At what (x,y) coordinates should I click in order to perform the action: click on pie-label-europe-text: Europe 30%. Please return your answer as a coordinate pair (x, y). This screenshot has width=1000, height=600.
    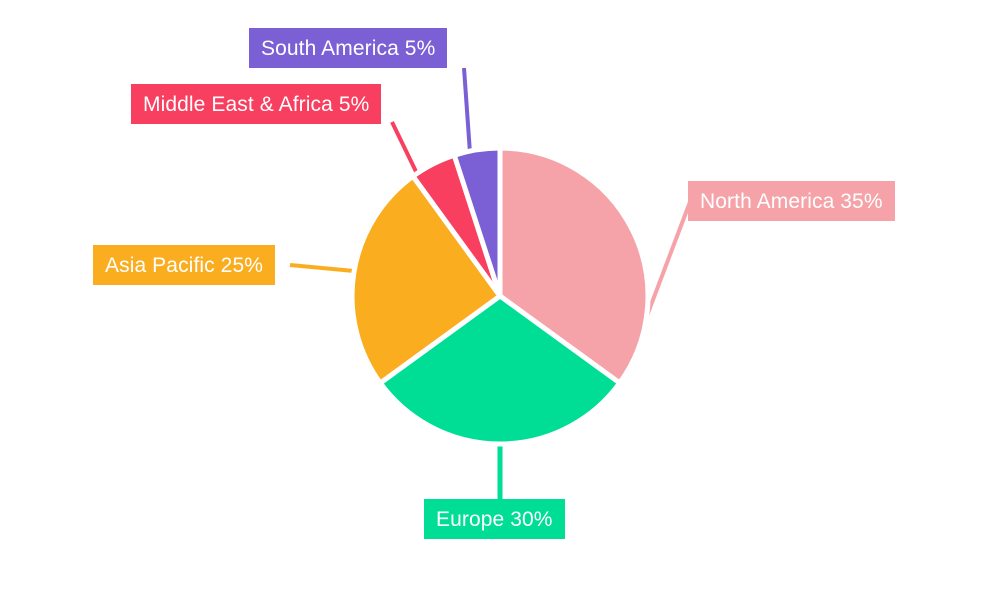
    Looking at the image, I should click on (494, 519).